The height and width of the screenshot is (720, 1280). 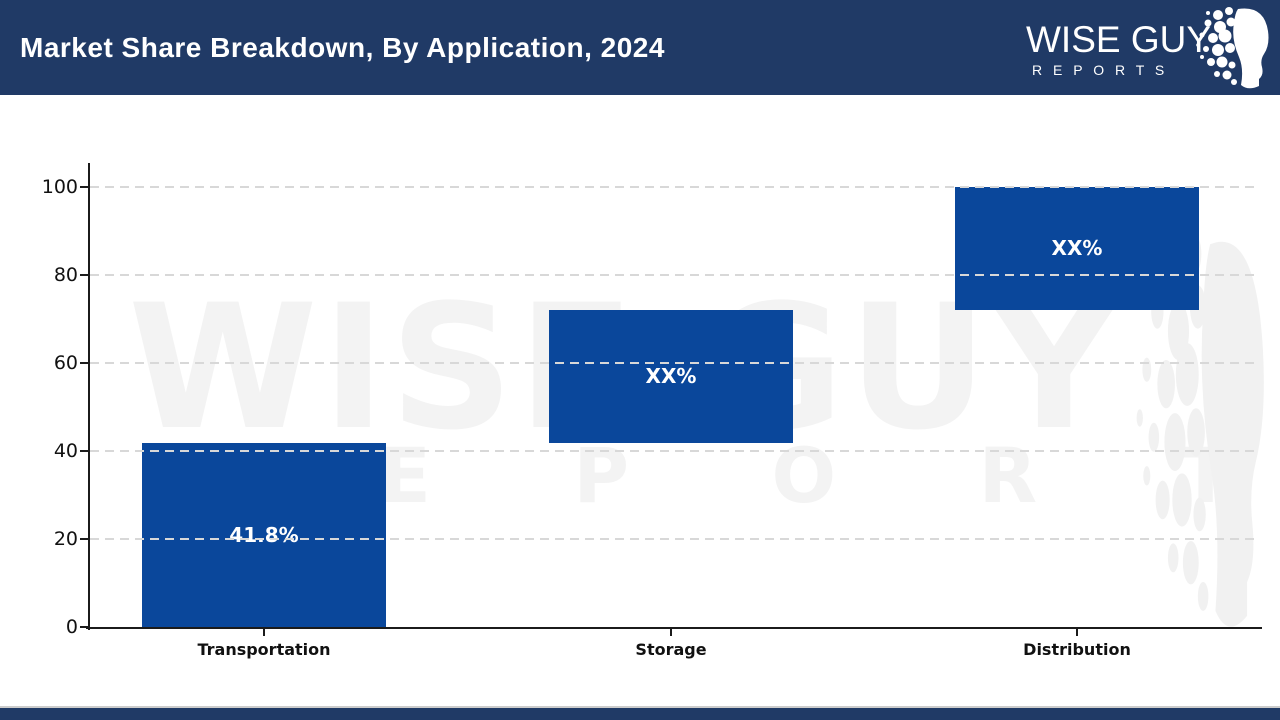 I want to click on x-tick-mark-distribution, so click(x=1077, y=632).